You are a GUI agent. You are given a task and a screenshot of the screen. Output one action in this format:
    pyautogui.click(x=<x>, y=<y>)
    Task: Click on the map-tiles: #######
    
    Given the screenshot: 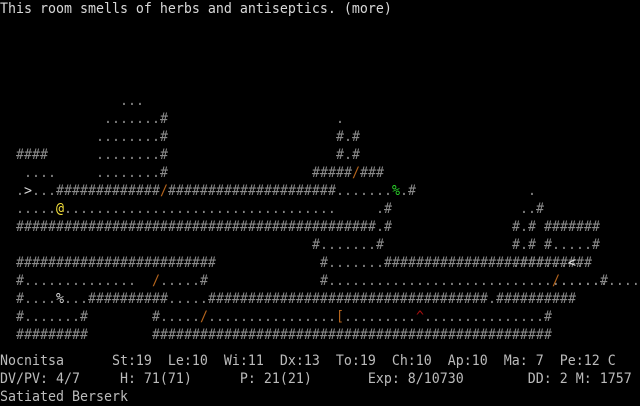 What is the action you would take?
    pyautogui.click(x=572, y=227)
    